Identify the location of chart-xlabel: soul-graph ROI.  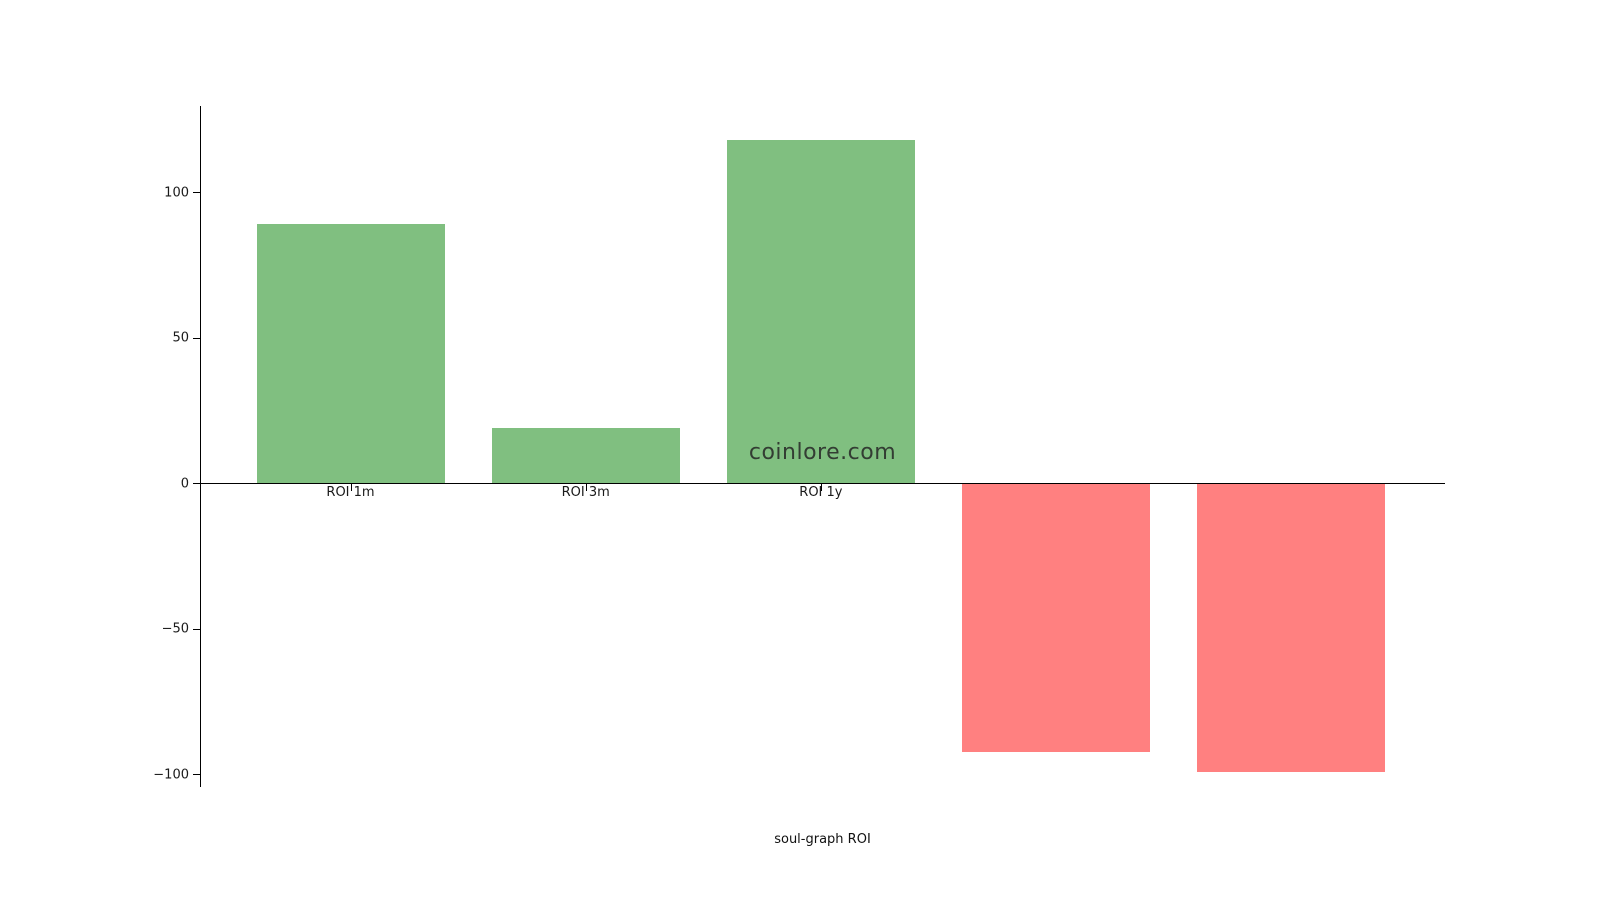
(822, 839).